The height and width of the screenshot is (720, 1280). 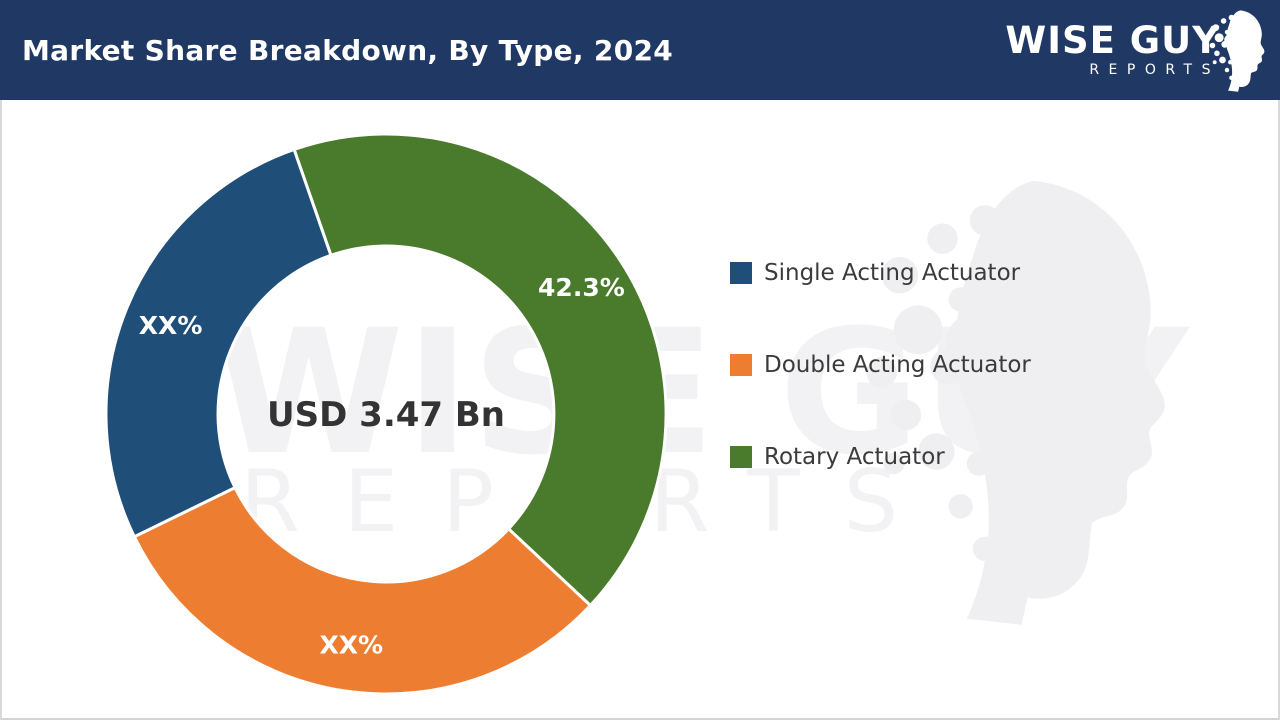 What do you see at coordinates (581, 287) in the screenshot?
I see `slice-percentage-label: 42.3%` at bounding box center [581, 287].